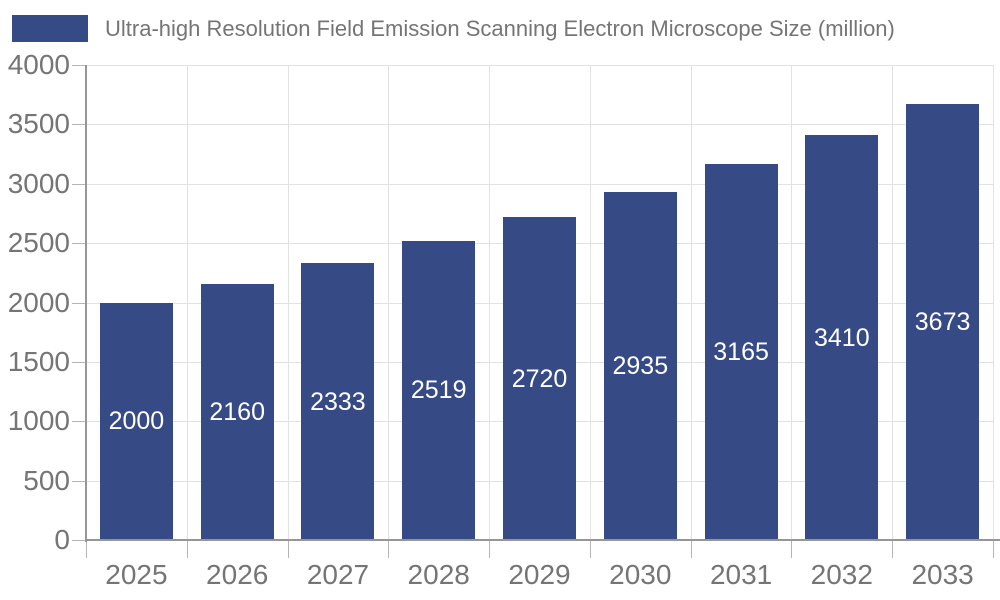  What do you see at coordinates (38, 242) in the screenshot?
I see `y-axis-label: 2500` at bounding box center [38, 242].